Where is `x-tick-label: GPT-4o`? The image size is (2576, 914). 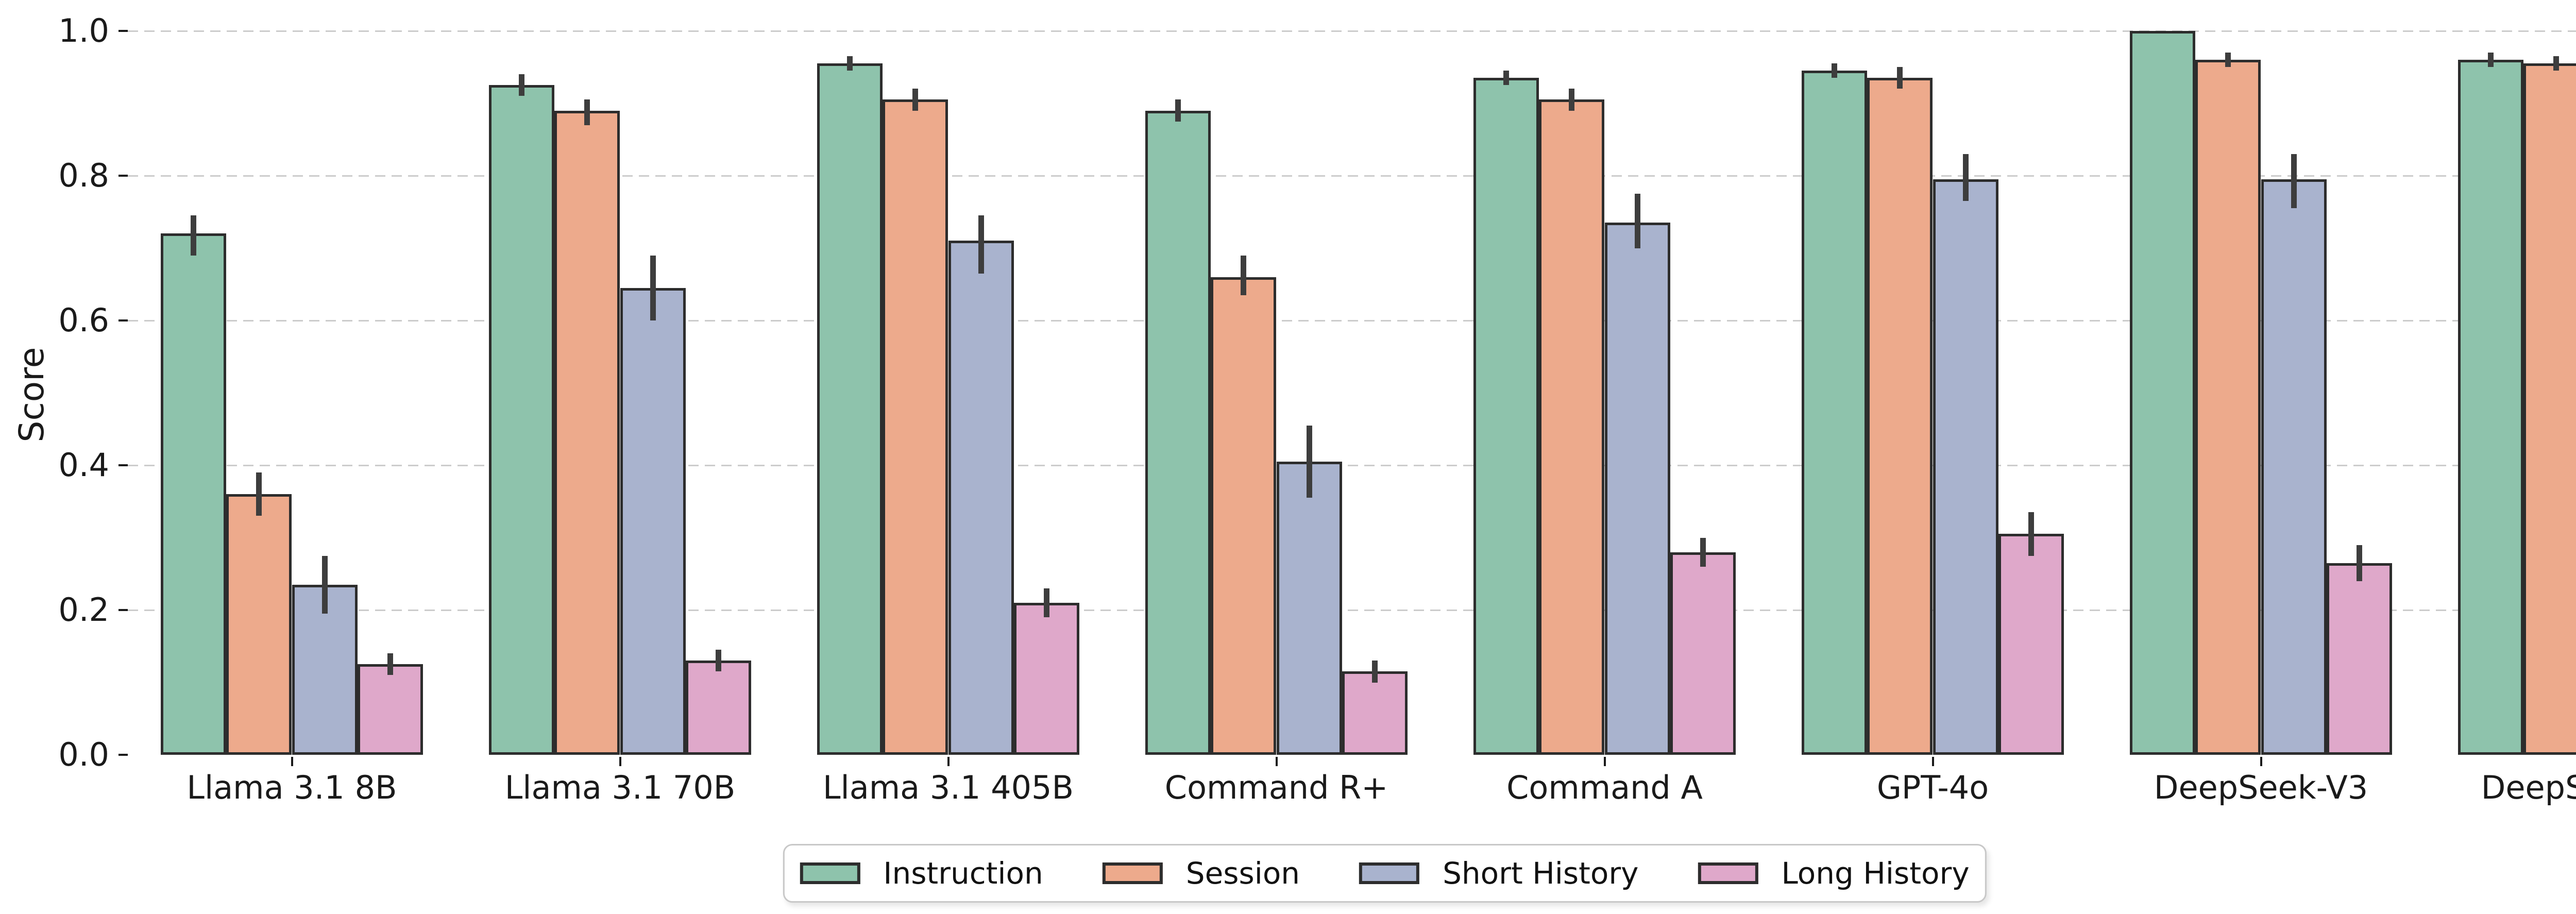
x-tick-label: GPT-4o is located at coordinates (1932, 787).